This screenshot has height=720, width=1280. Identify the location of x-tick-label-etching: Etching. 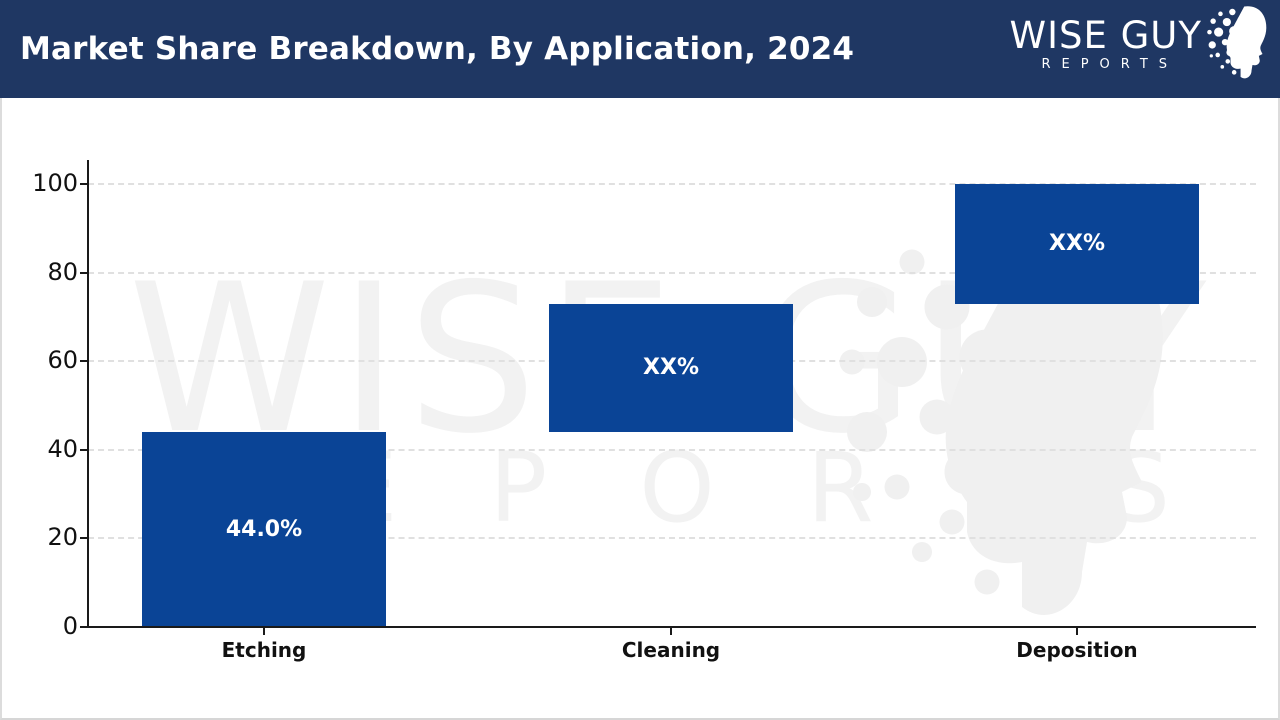
(264, 650).